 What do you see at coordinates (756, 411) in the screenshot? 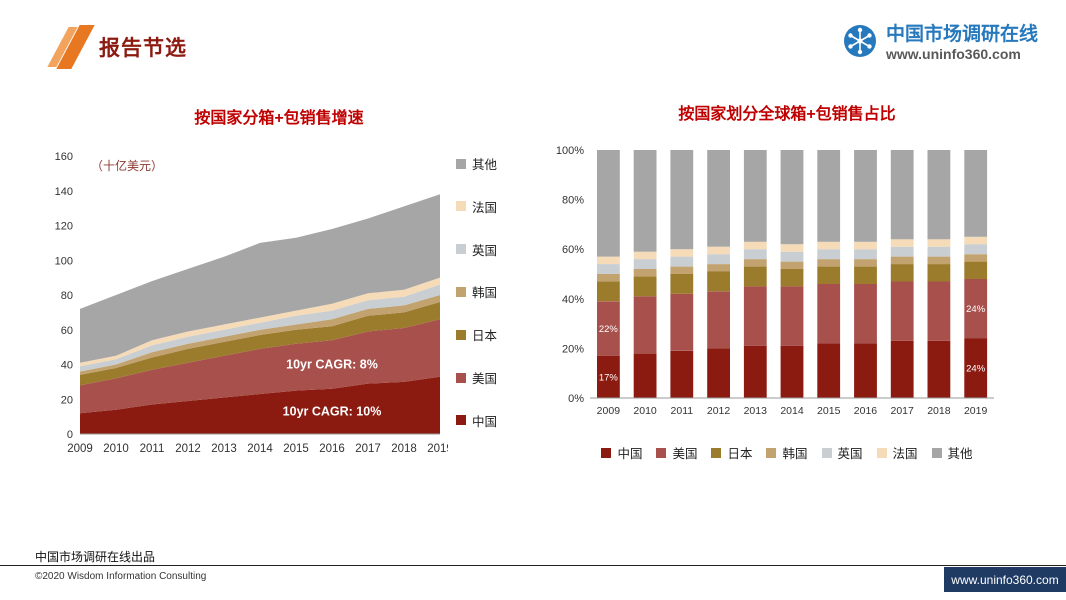
I see `svg-text: 2013` at bounding box center [756, 411].